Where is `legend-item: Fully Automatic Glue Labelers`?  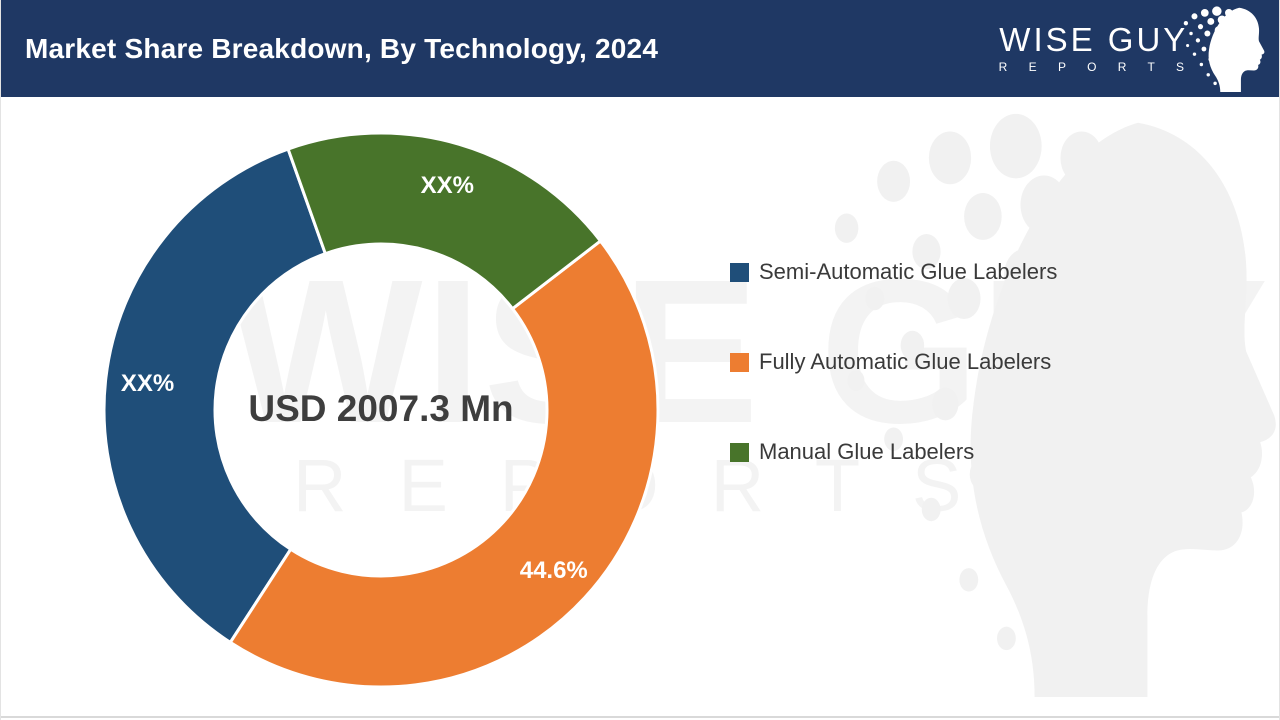
legend-item: Fully Automatic Glue Labelers is located at coordinates (893, 362).